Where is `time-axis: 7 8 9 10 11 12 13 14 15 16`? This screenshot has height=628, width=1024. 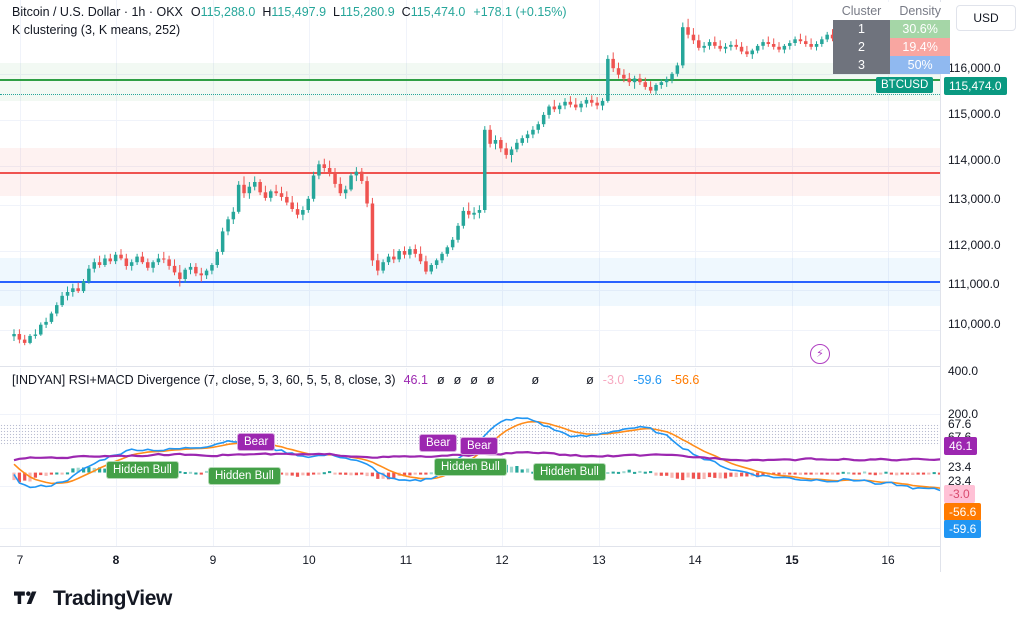
time-axis: 7 8 9 10 11 12 13 14 15 16 is located at coordinates (470, 559).